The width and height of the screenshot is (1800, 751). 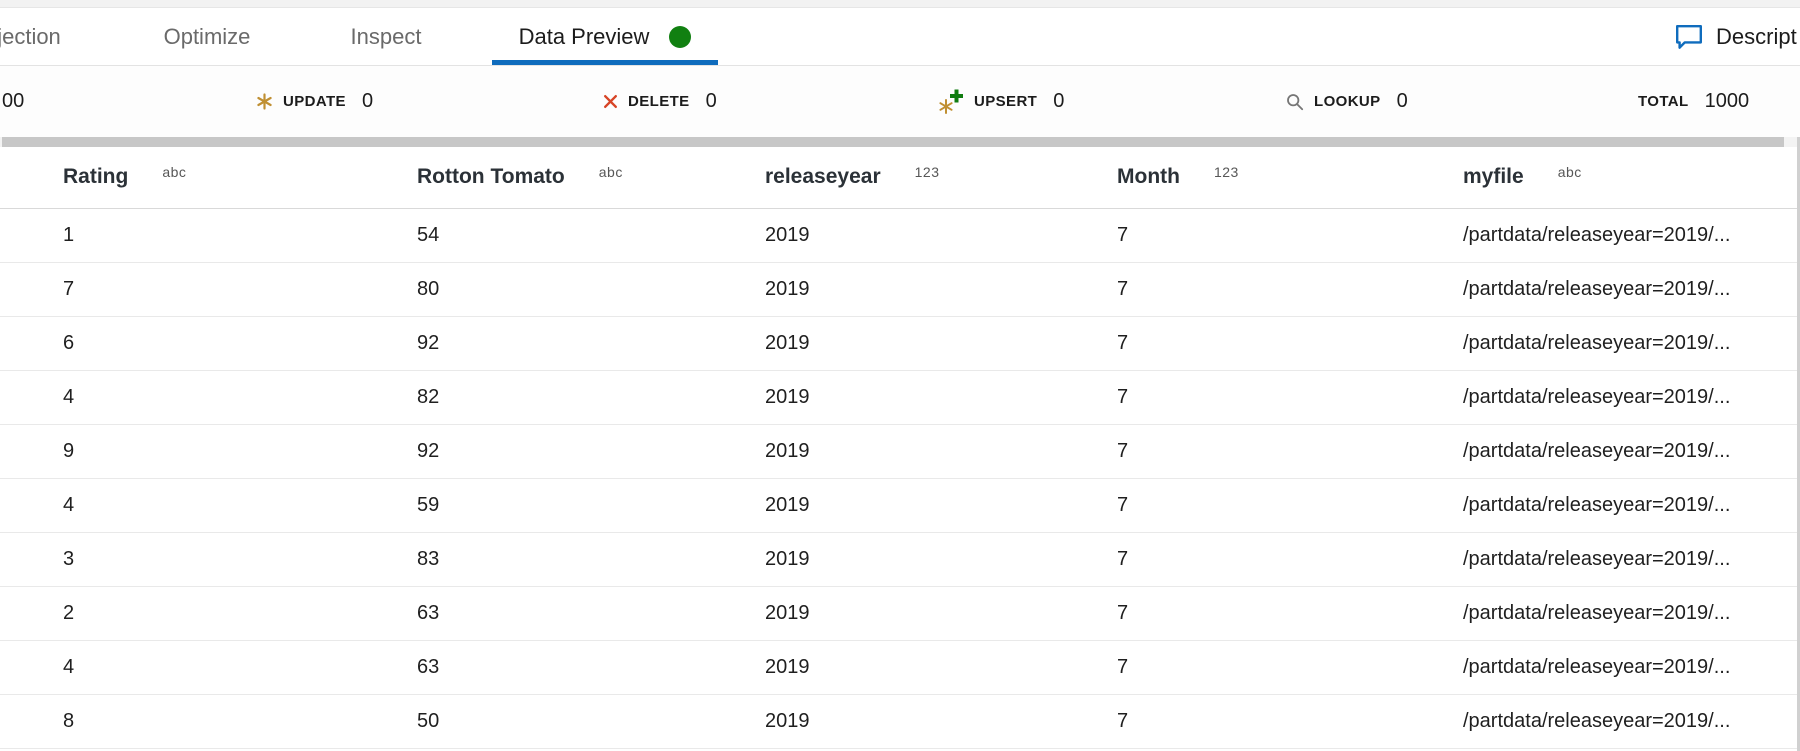 What do you see at coordinates (528, 235) in the screenshot?
I see `cell-rotton-tomato: 54` at bounding box center [528, 235].